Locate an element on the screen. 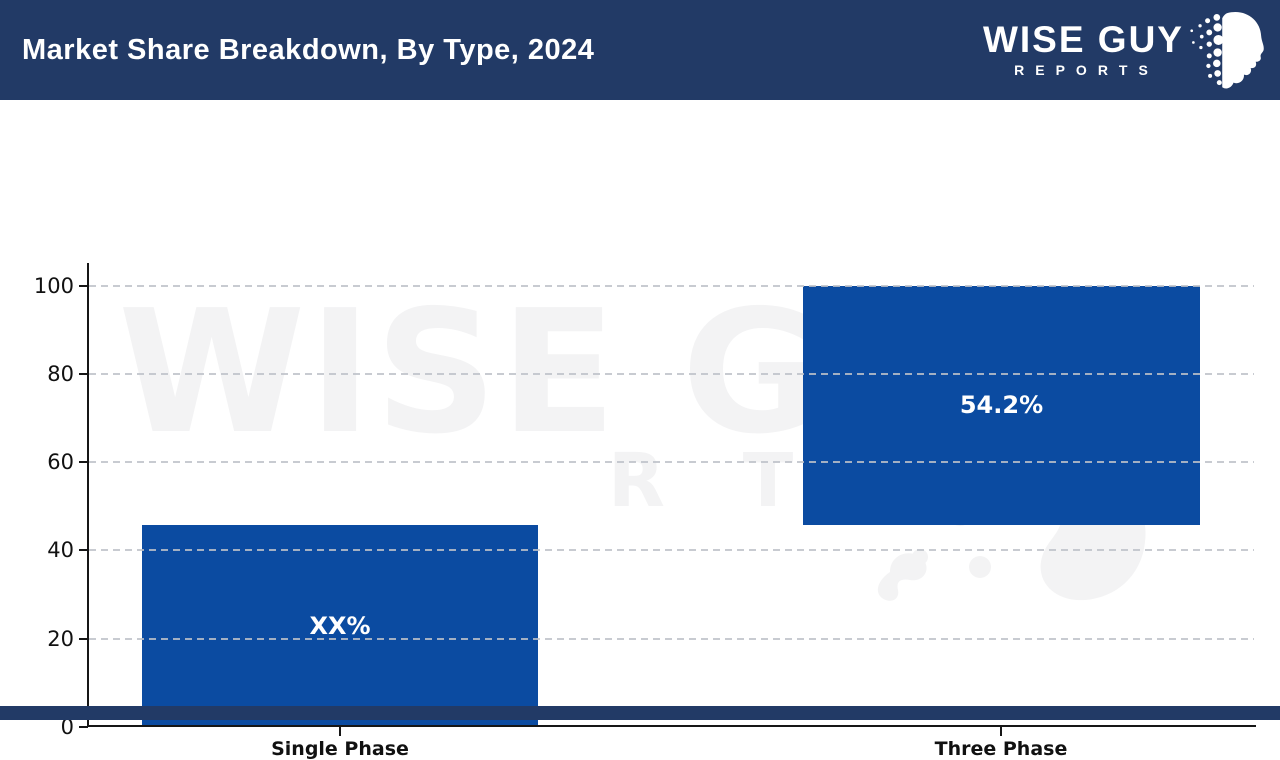 Image resolution: width=1280 pixels, height=760 pixels. bar-single-phase: XX% is located at coordinates (340, 625).